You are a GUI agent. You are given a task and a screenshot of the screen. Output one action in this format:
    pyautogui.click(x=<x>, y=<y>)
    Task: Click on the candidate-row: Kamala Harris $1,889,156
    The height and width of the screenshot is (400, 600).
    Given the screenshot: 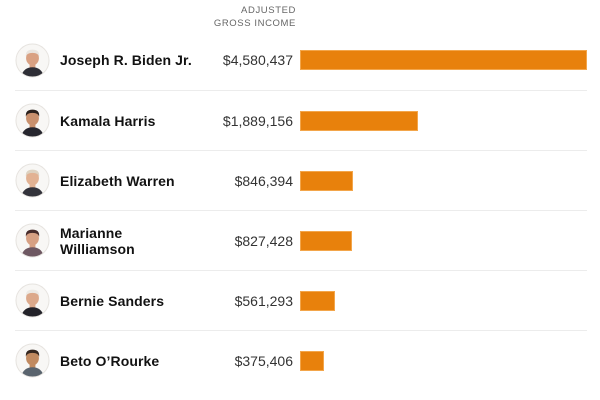 What is the action you would take?
    pyautogui.click(x=301, y=120)
    